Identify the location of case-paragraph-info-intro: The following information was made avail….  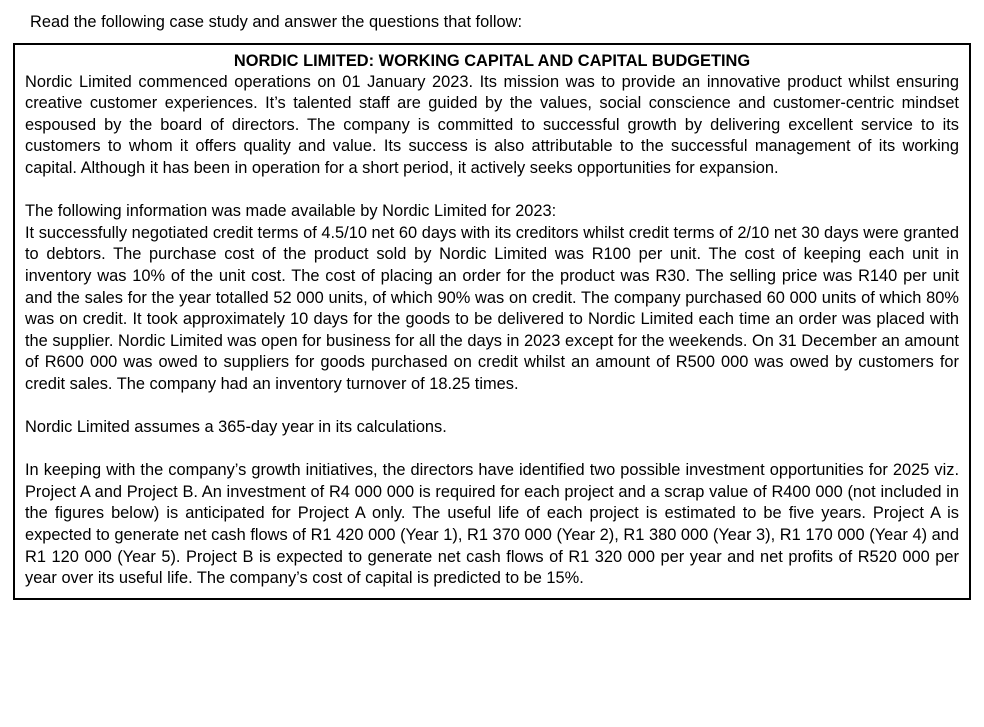
(291, 211).